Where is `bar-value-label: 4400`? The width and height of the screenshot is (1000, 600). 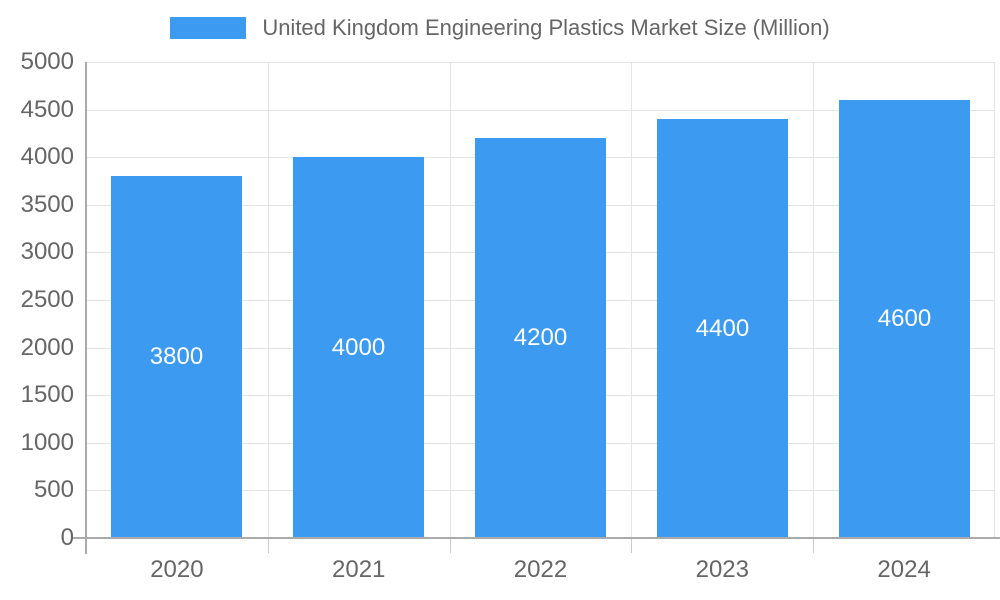 bar-value-label: 4400 is located at coordinates (722, 328).